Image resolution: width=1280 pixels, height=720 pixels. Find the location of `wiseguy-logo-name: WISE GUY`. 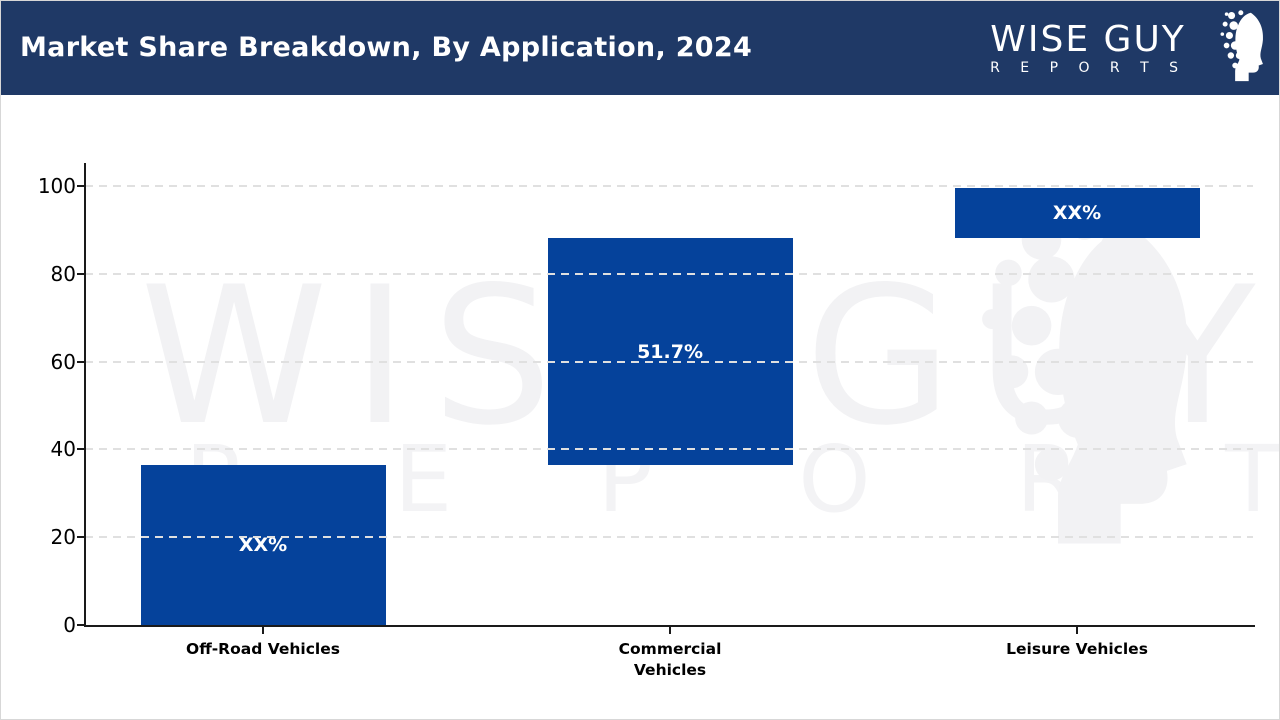

wiseguy-logo-name: WISE GUY is located at coordinates (1088, 39).